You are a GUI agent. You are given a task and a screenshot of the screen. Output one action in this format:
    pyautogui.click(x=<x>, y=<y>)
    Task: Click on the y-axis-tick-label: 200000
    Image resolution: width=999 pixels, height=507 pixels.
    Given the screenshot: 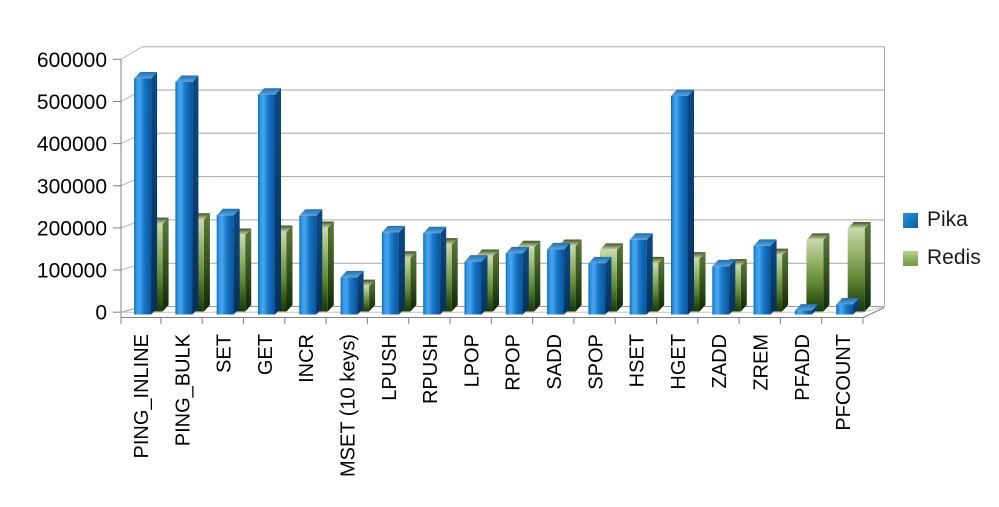 What is the action you would take?
    pyautogui.click(x=72, y=228)
    